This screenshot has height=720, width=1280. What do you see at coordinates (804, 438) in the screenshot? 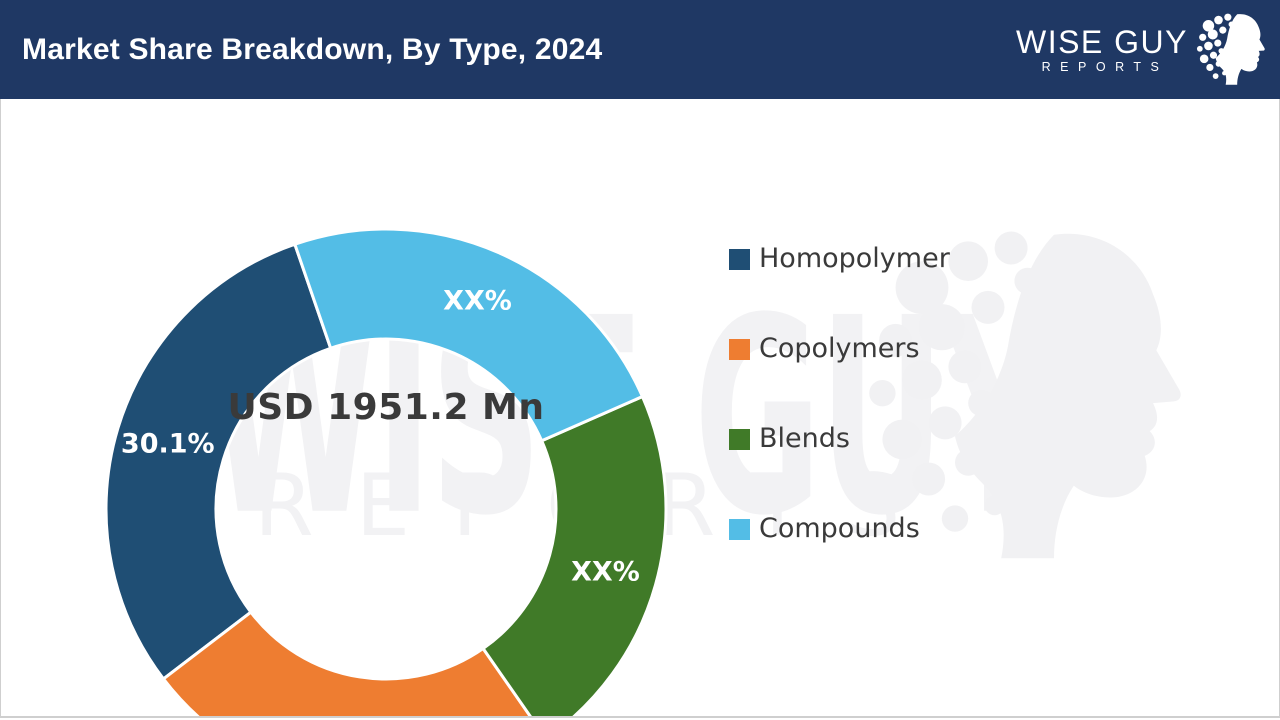
I see `legend-label: Blends` at bounding box center [804, 438].